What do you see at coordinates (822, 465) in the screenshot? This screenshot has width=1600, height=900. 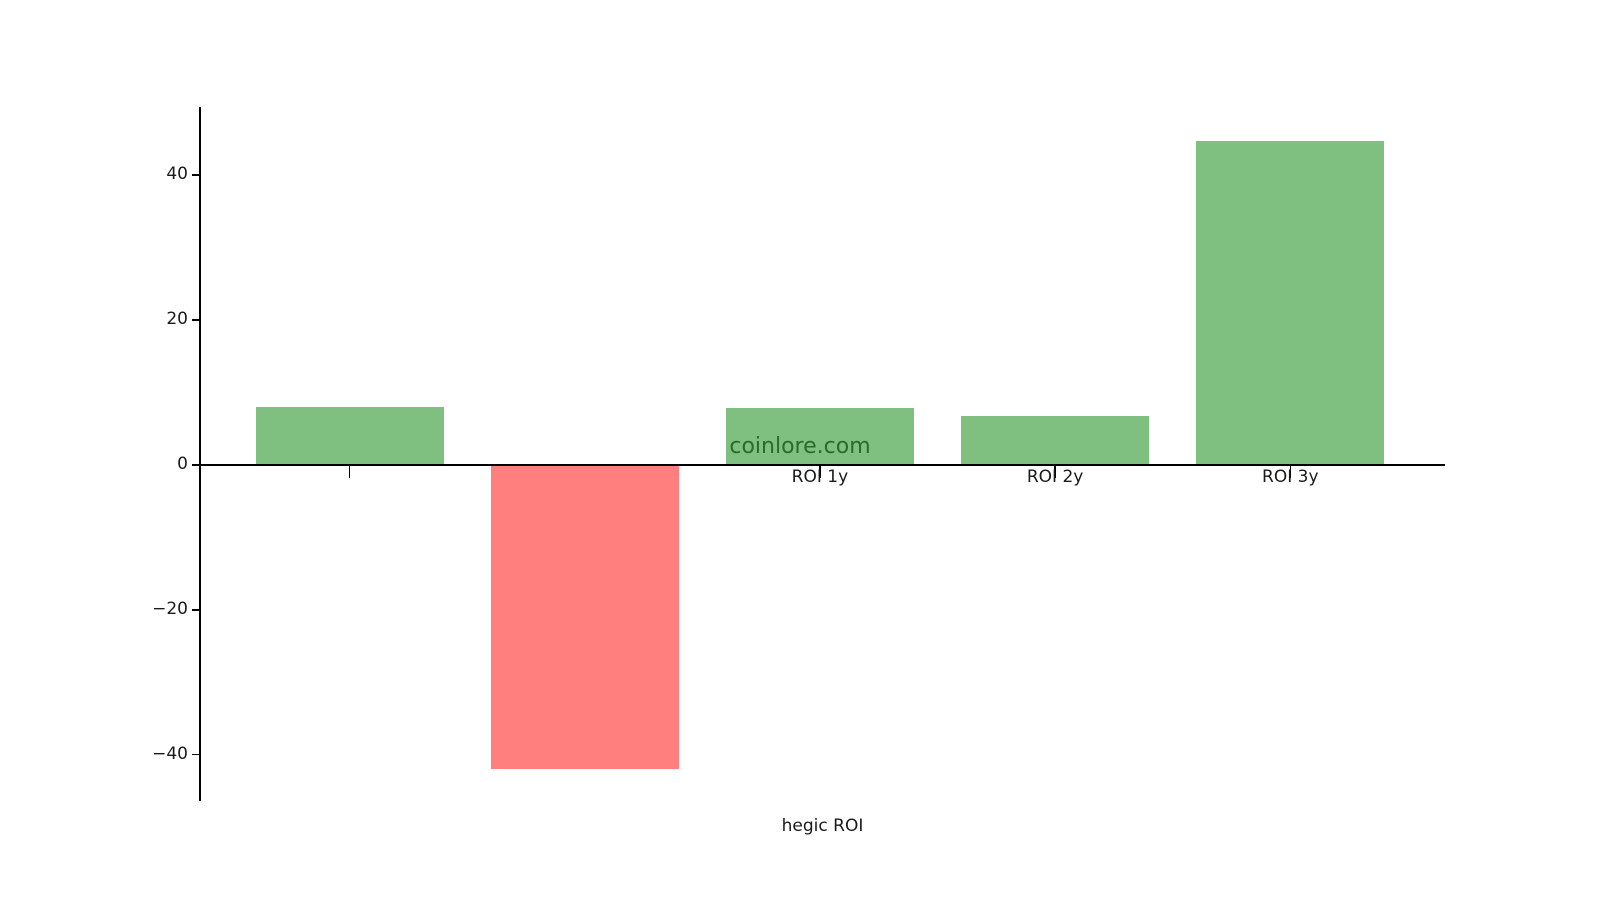 I see `x-axis-line` at bounding box center [822, 465].